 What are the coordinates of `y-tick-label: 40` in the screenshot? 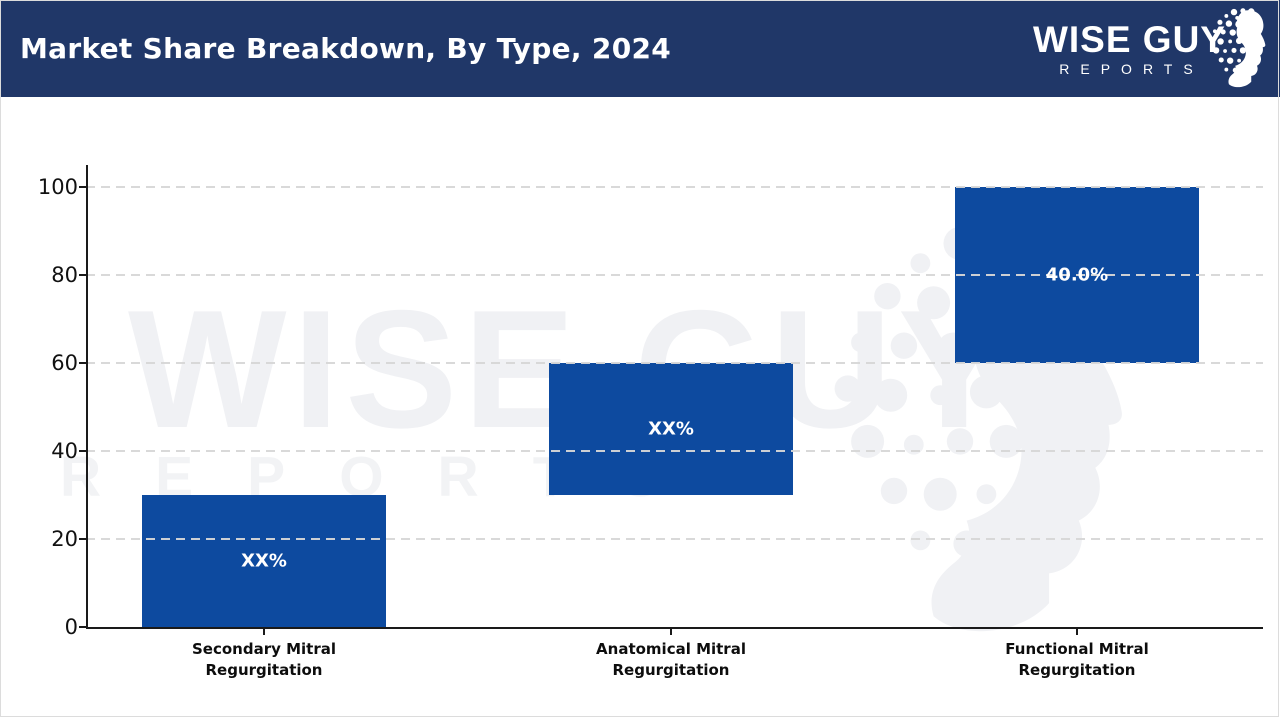 It's located at (64, 451).